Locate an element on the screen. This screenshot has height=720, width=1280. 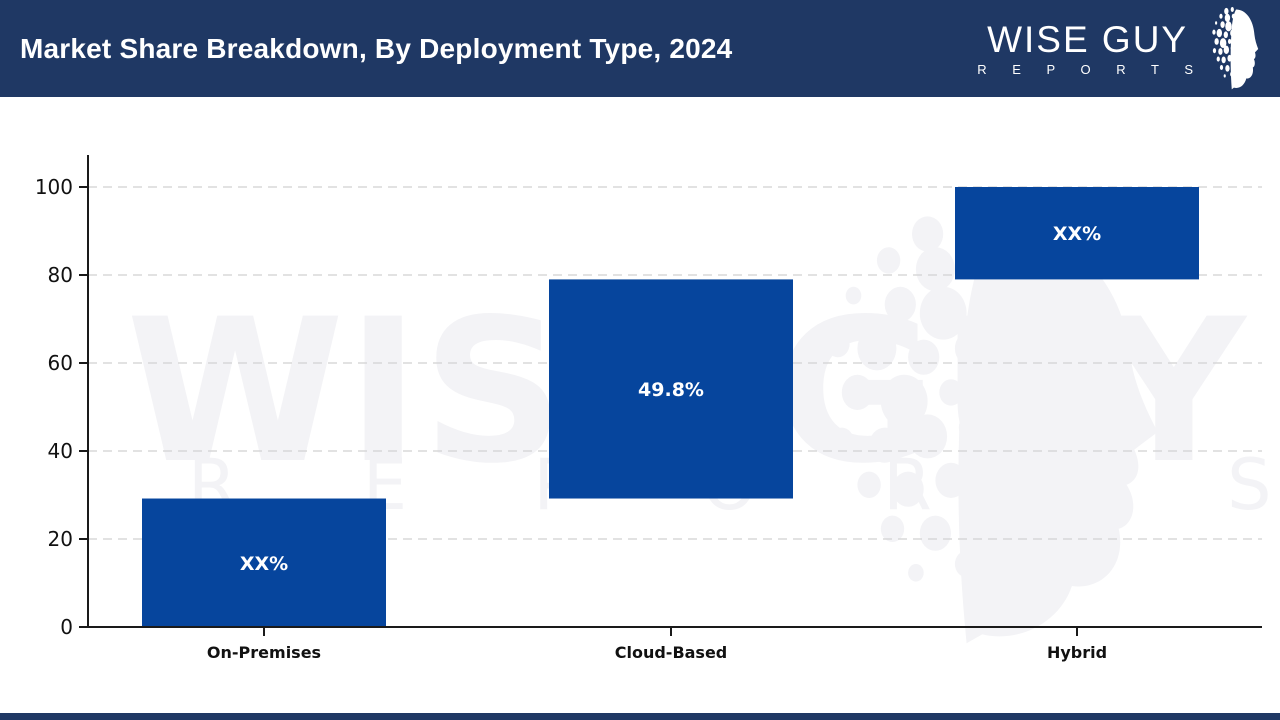
category-label: Cloud-Based is located at coordinates (671, 652).